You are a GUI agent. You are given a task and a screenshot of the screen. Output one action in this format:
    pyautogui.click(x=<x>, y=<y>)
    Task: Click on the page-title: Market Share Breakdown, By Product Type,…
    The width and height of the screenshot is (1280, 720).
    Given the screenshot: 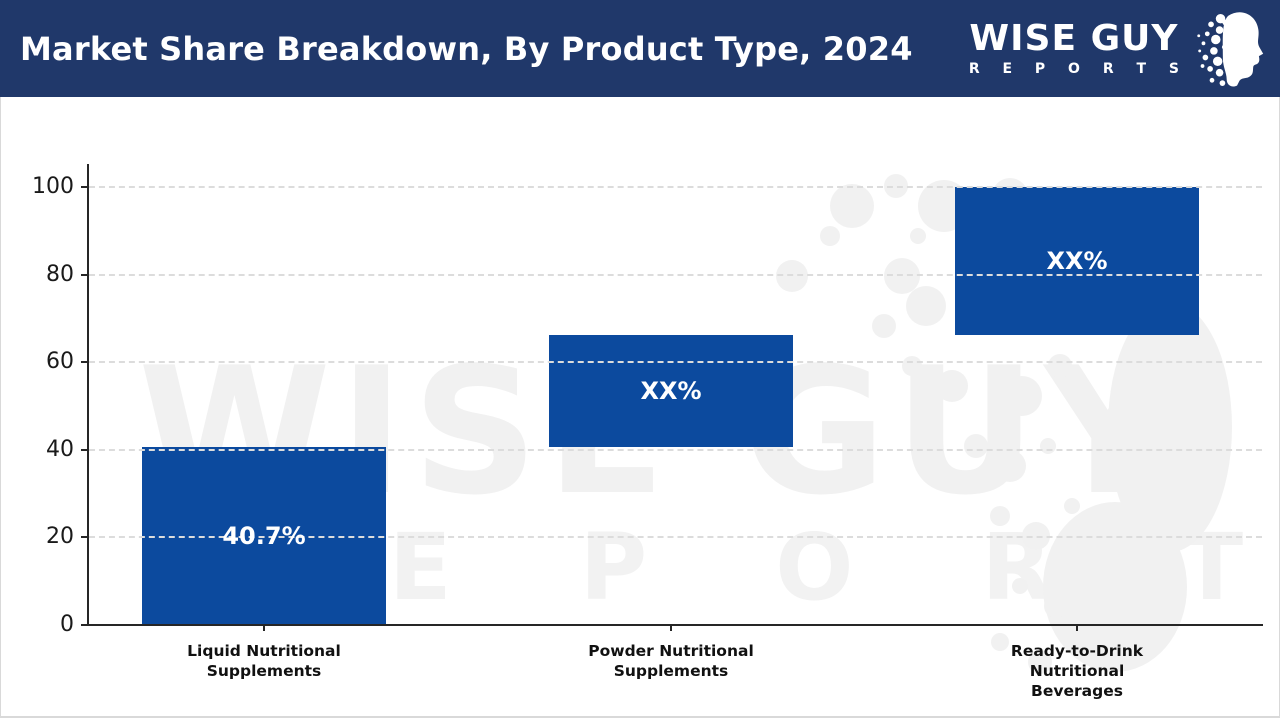 What is the action you would take?
    pyautogui.click(x=466, y=48)
    